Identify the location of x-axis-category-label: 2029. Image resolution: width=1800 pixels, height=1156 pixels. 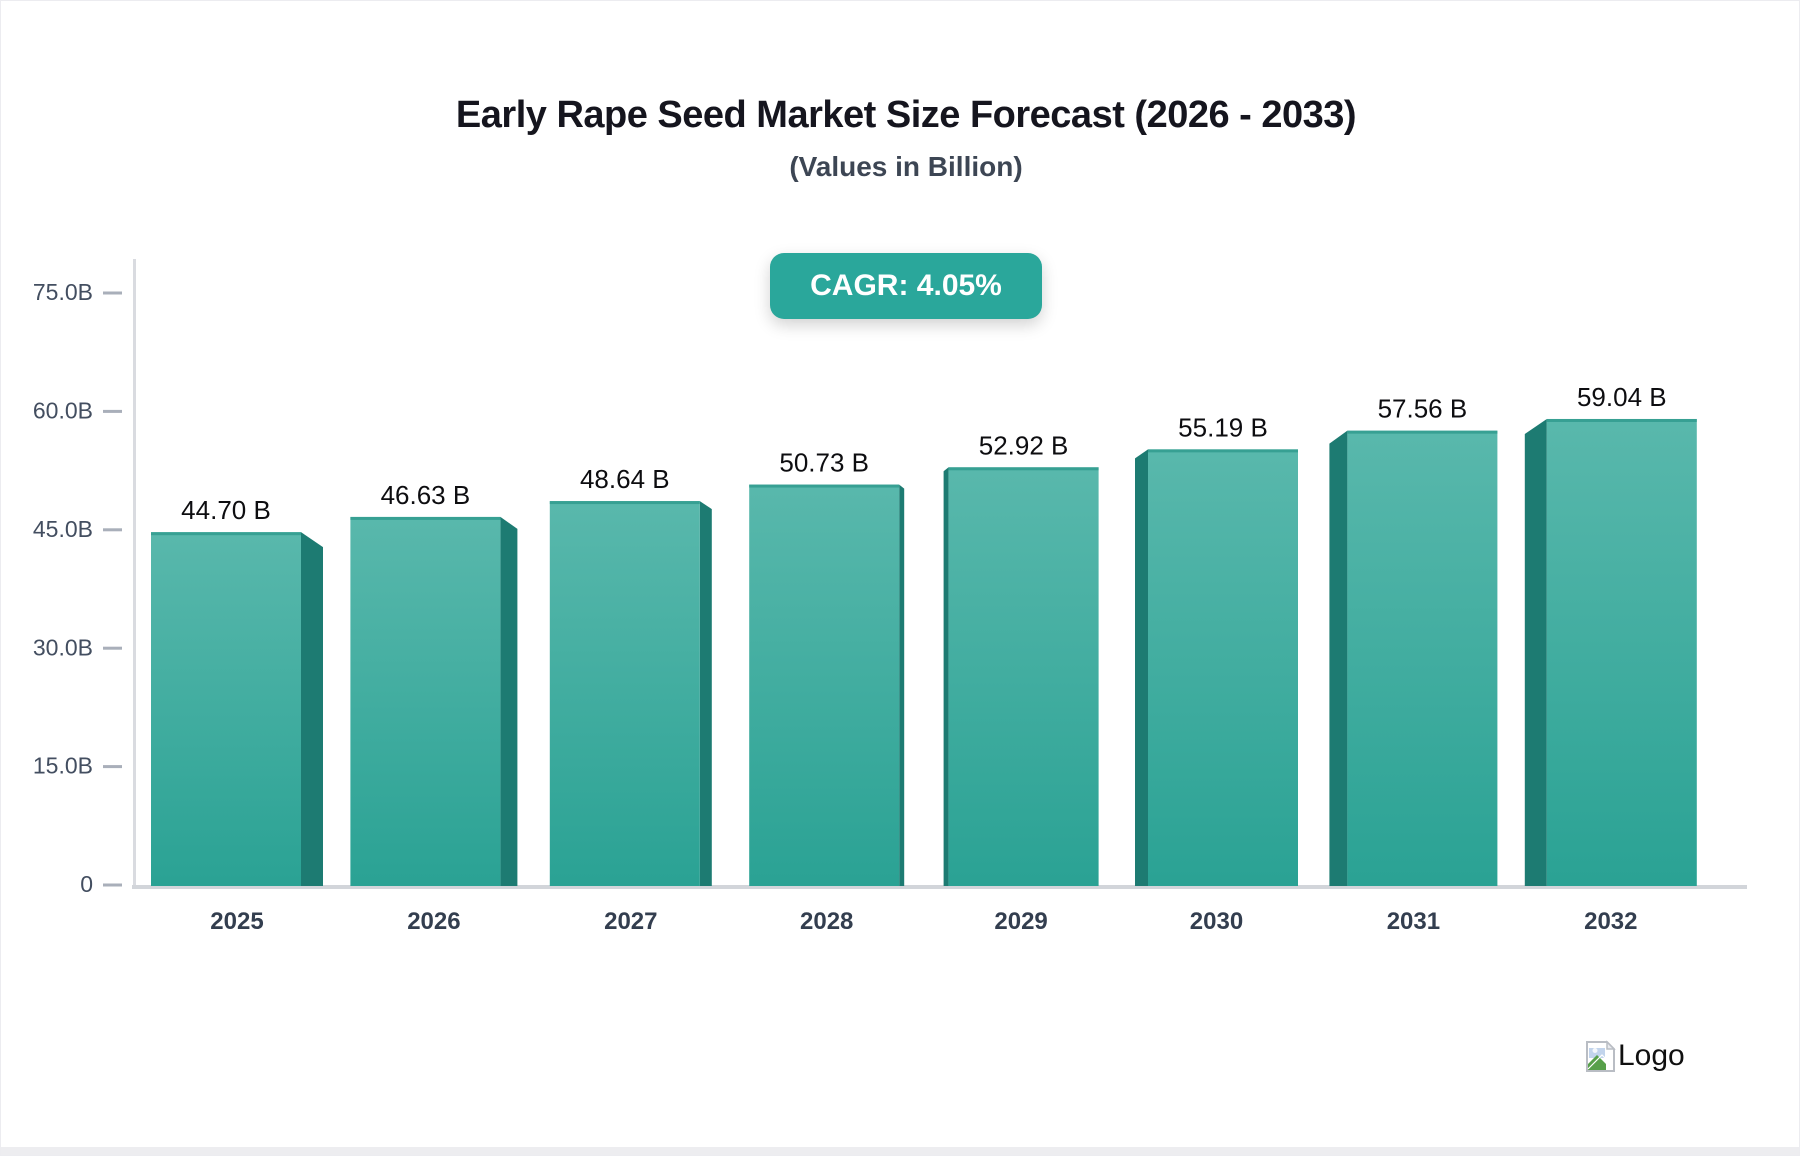
(1020, 921).